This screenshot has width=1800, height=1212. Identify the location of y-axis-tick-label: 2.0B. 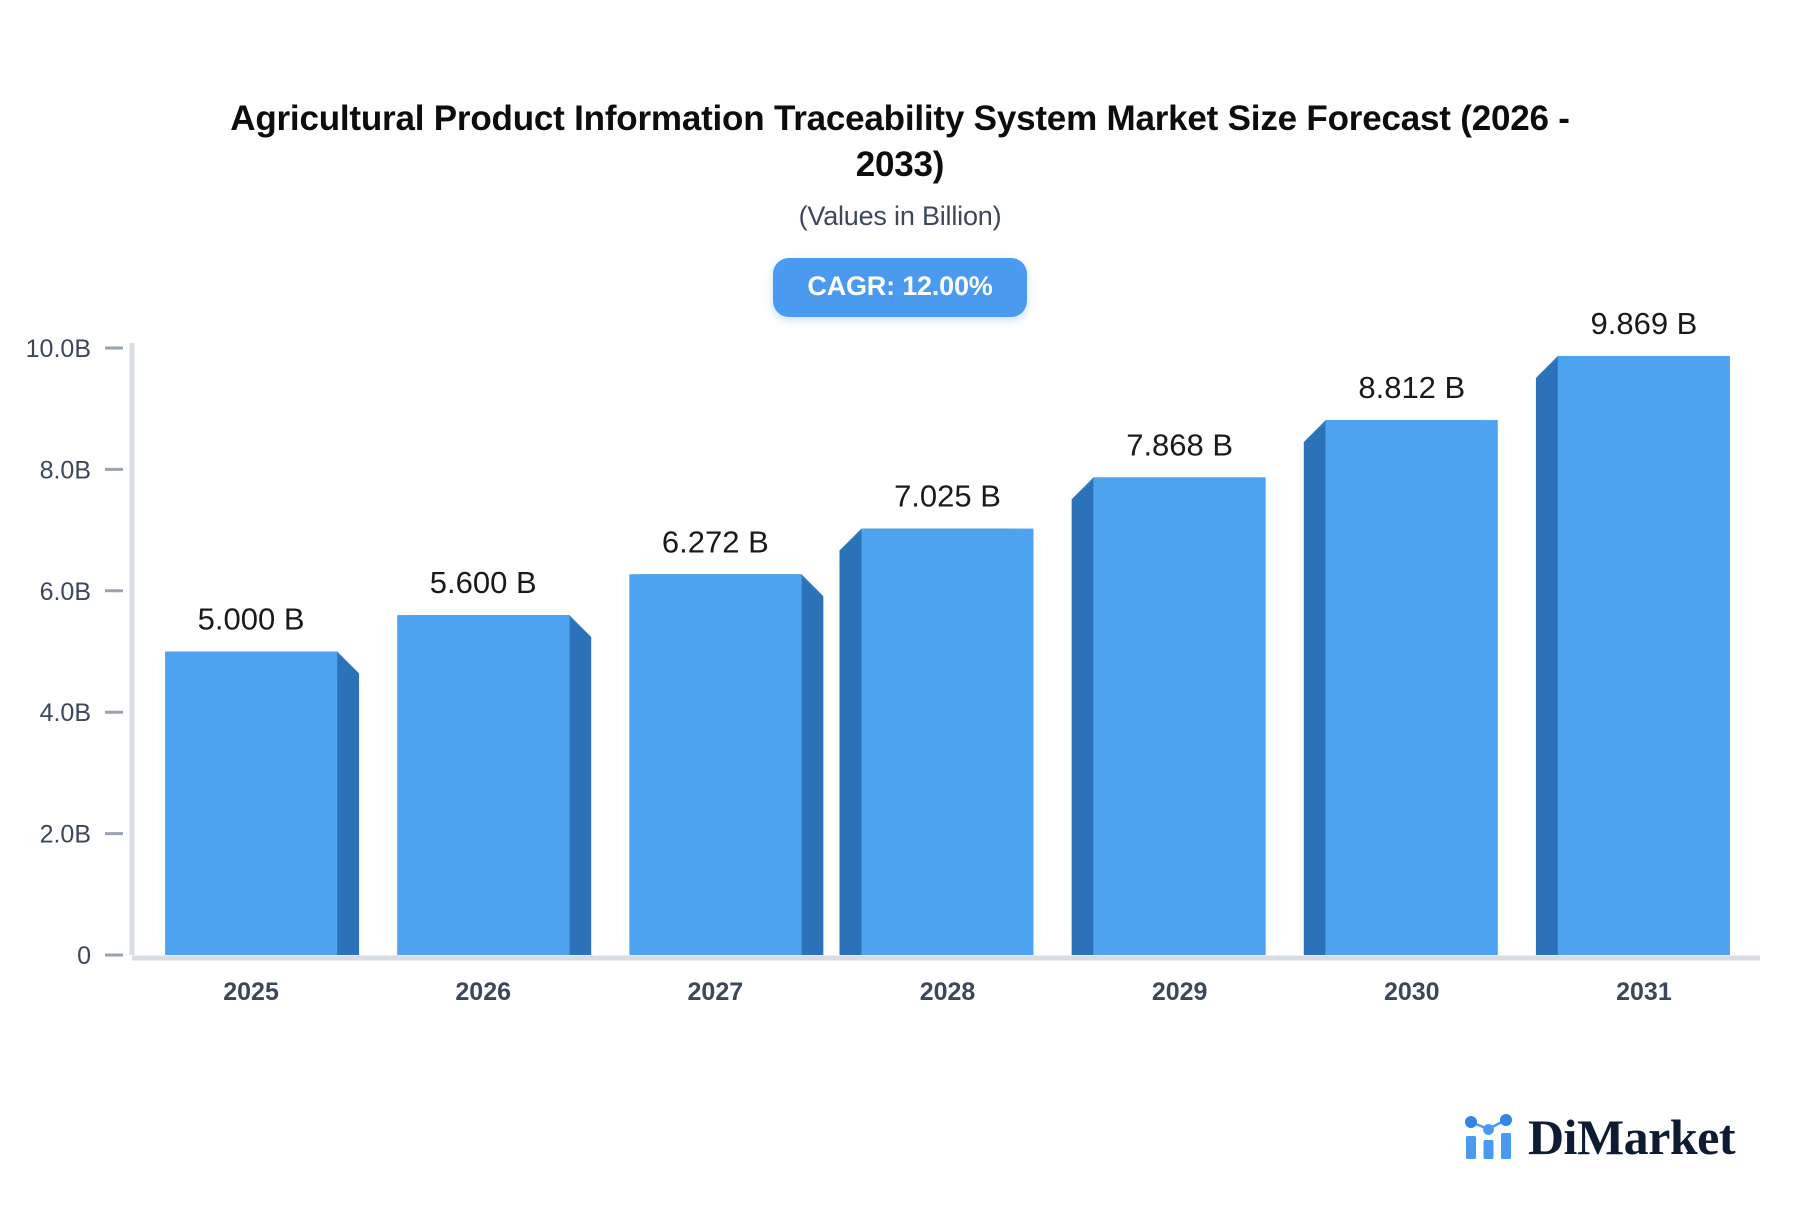
(65, 835).